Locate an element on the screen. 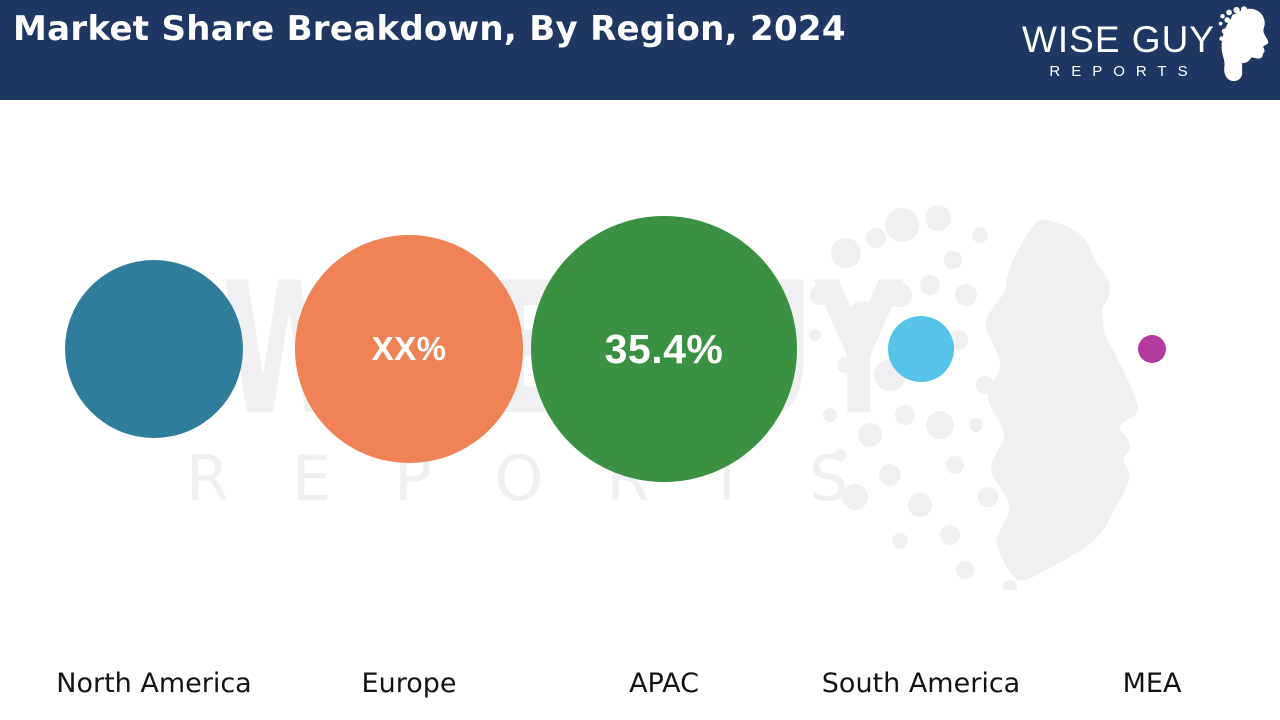  bubble-europe: XX% is located at coordinates (409, 349).